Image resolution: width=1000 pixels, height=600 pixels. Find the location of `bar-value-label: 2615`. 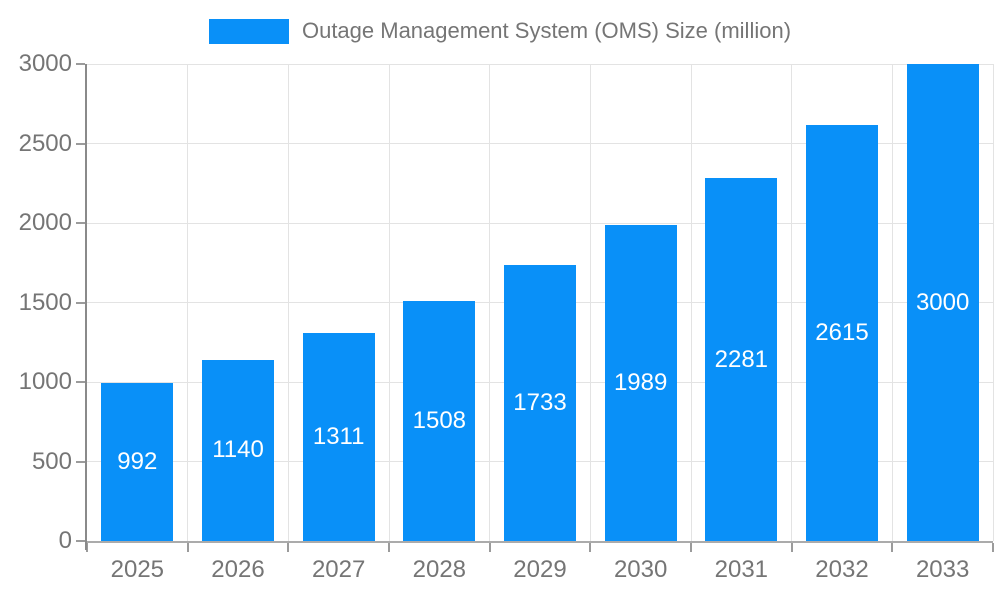

bar-value-label: 2615 is located at coordinates (842, 333).